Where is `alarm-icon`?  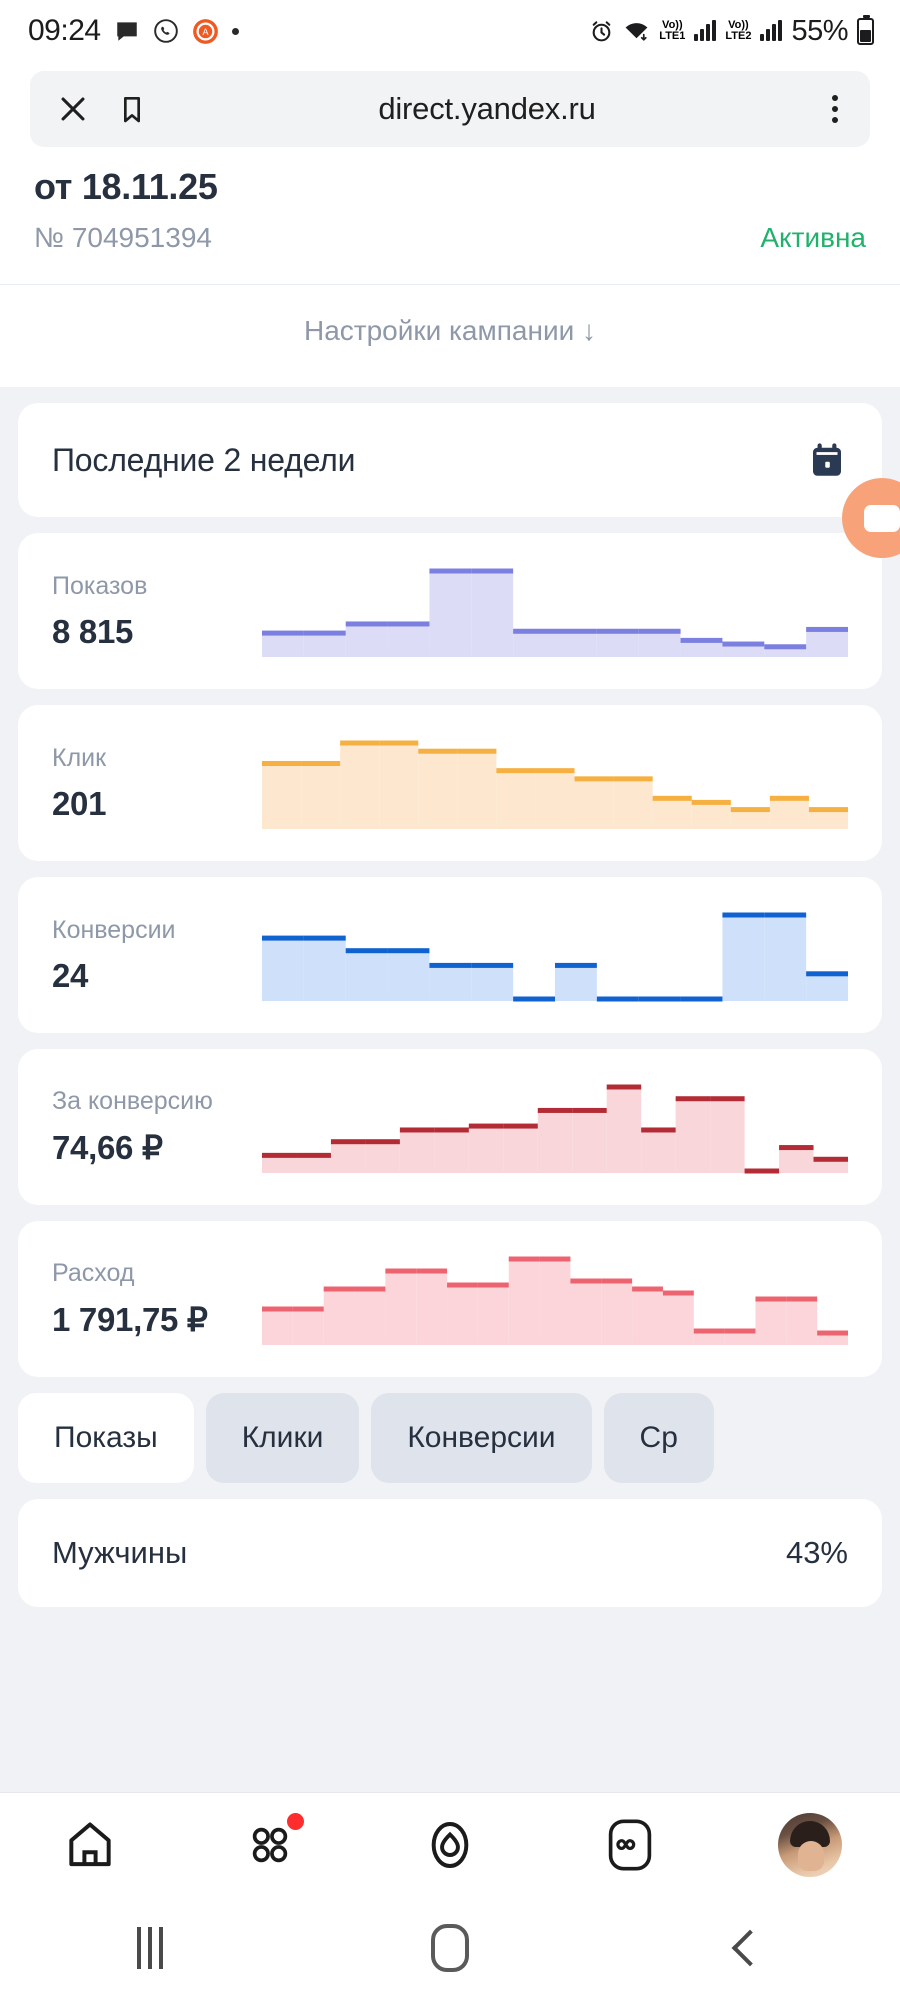
alarm-icon is located at coordinates (601, 31).